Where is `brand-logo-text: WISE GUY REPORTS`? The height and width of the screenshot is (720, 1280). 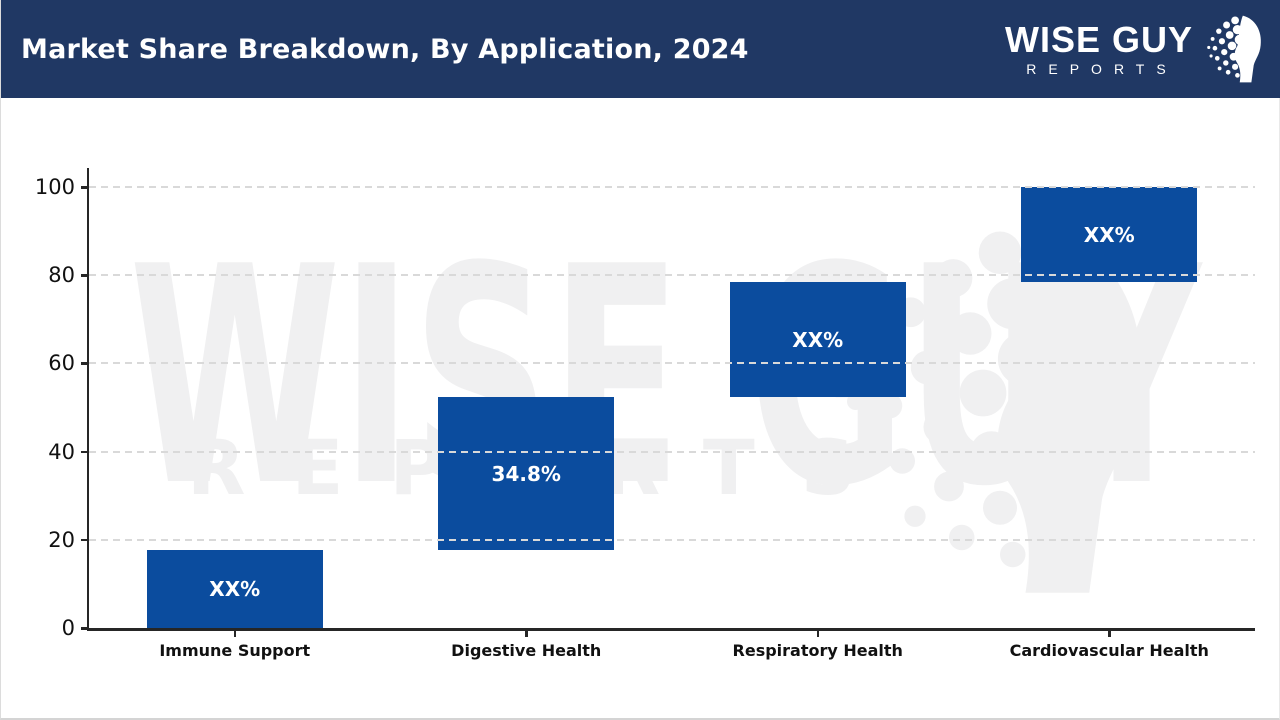
brand-logo-text: WISE GUY REPORTS is located at coordinates (1098, 48).